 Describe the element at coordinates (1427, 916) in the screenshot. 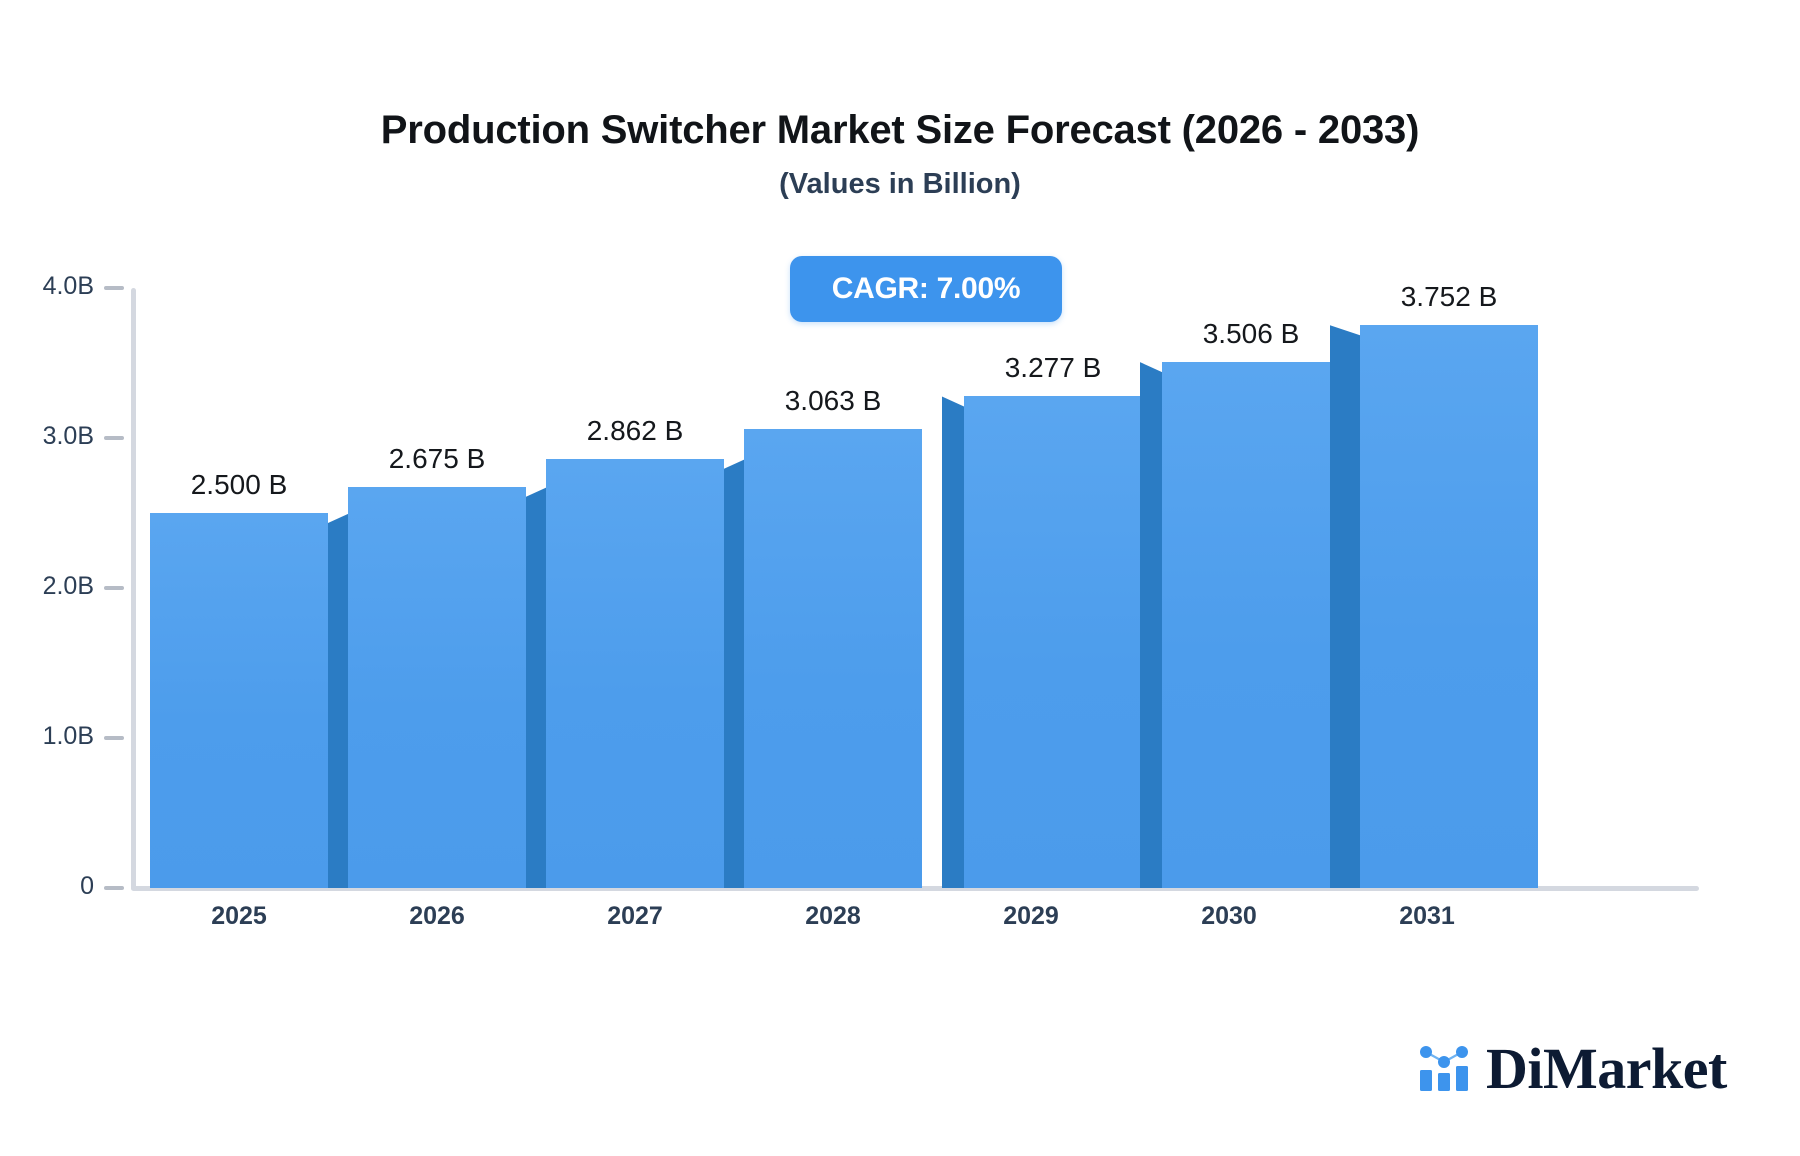

I see `x-tick-label-2031: 2031` at that location.